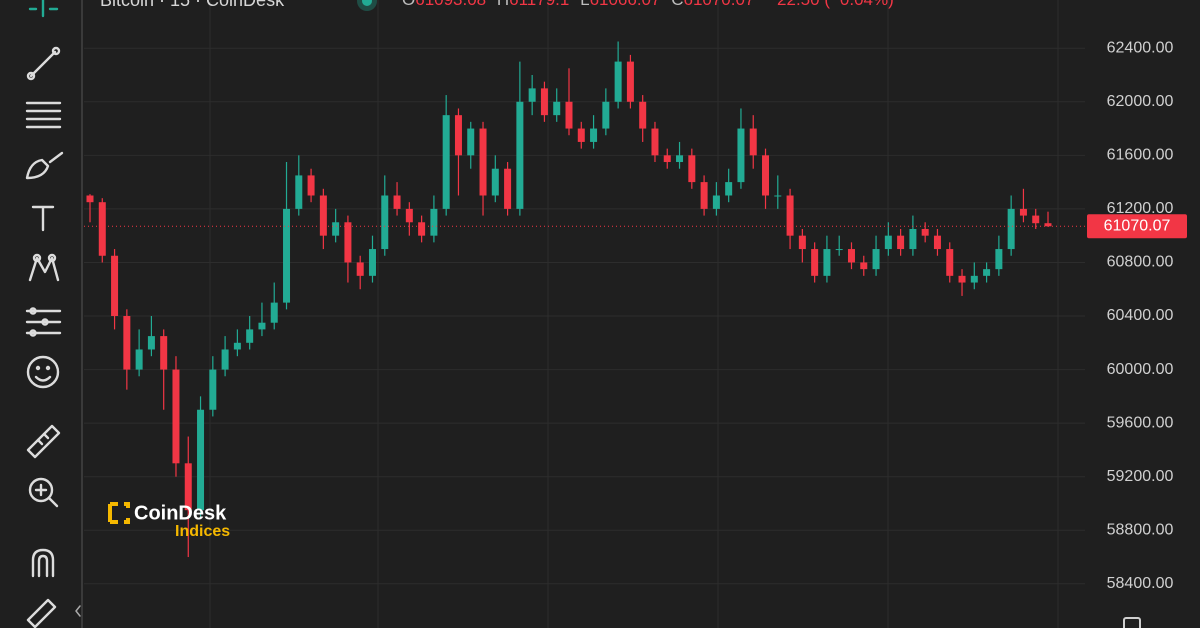 This screenshot has height=628, width=1200. Describe the element at coordinates (43, 115) in the screenshot. I see `fib-tool` at that location.